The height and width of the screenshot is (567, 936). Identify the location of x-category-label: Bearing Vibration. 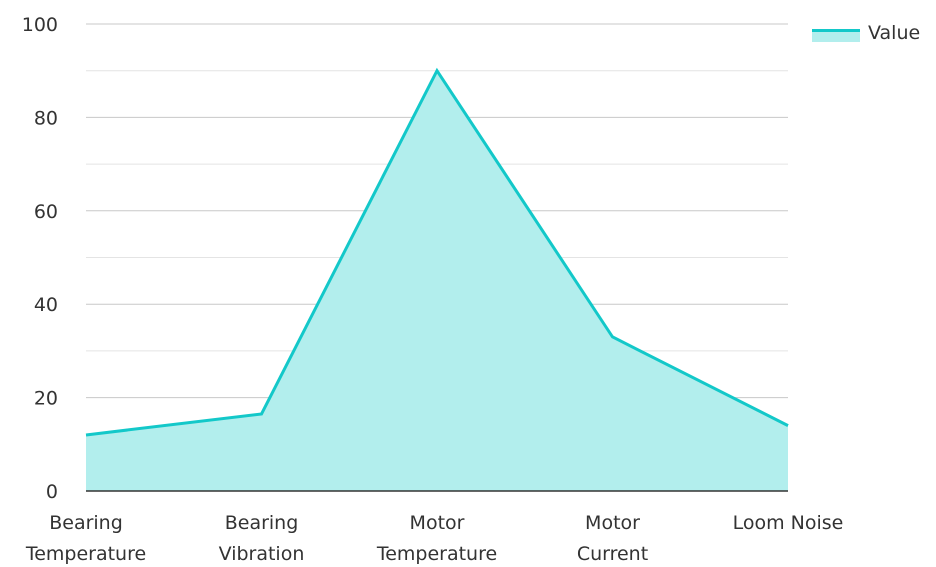
(262, 538).